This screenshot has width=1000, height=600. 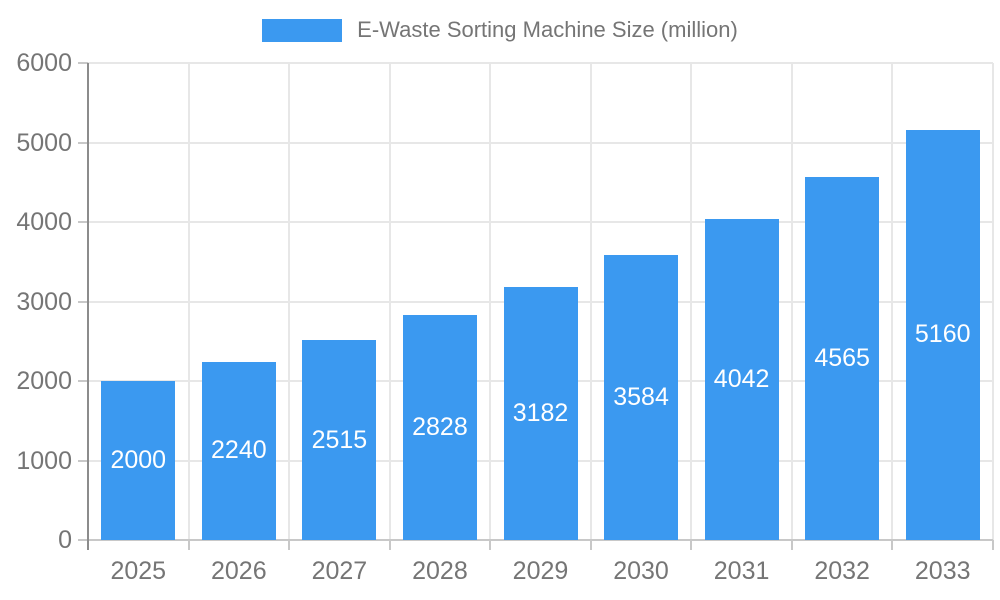 I want to click on bar-value-label: 4565, so click(x=842, y=358).